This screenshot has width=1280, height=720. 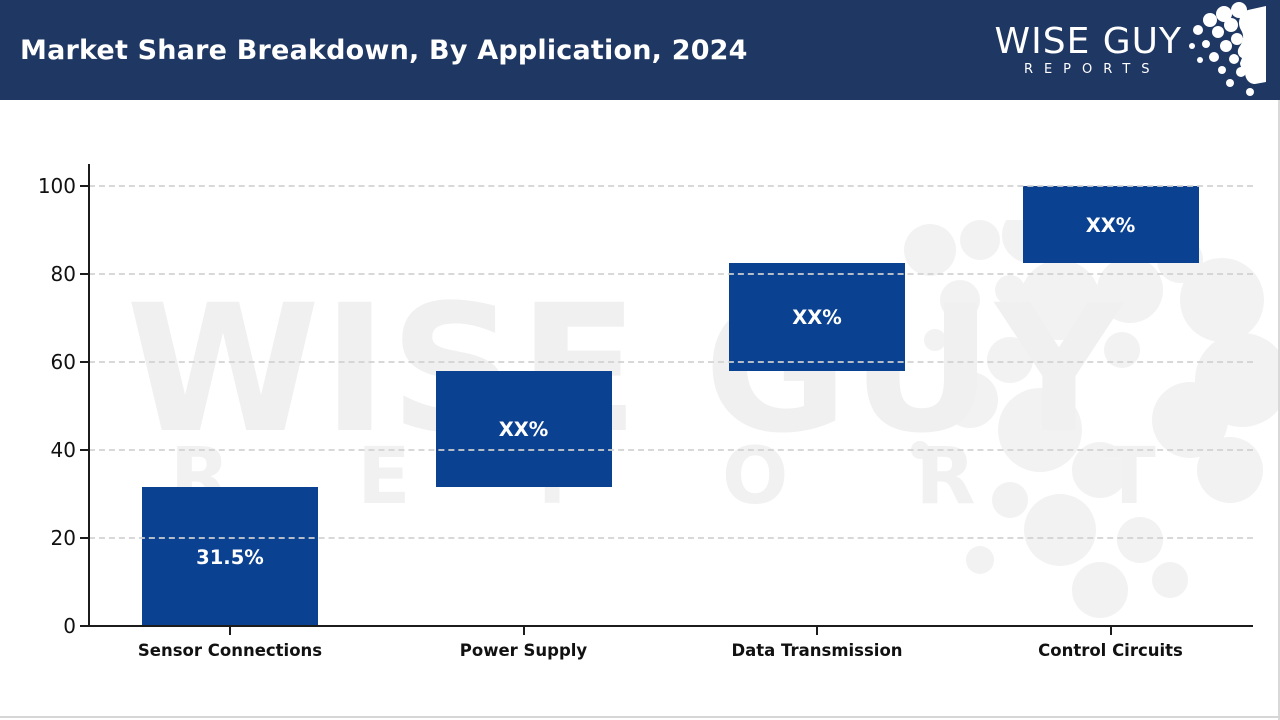 What do you see at coordinates (63, 362) in the screenshot?
I see `y-tick-label-60: 60` at bounding box center [63, 362].